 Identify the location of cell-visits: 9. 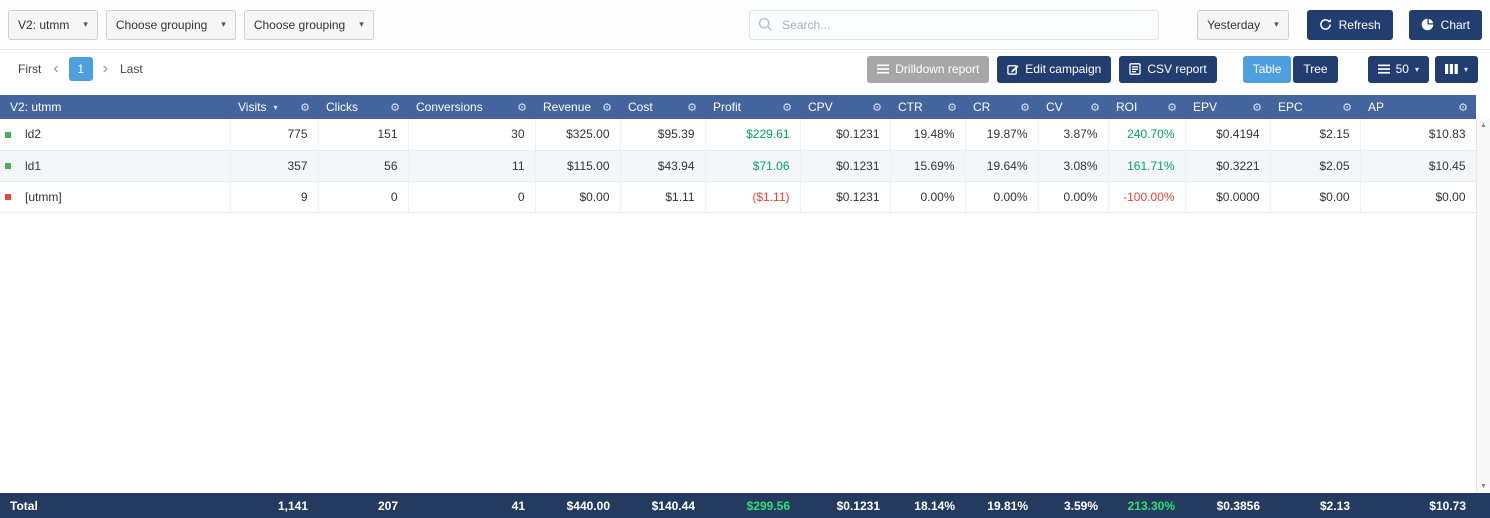
(274, 197).